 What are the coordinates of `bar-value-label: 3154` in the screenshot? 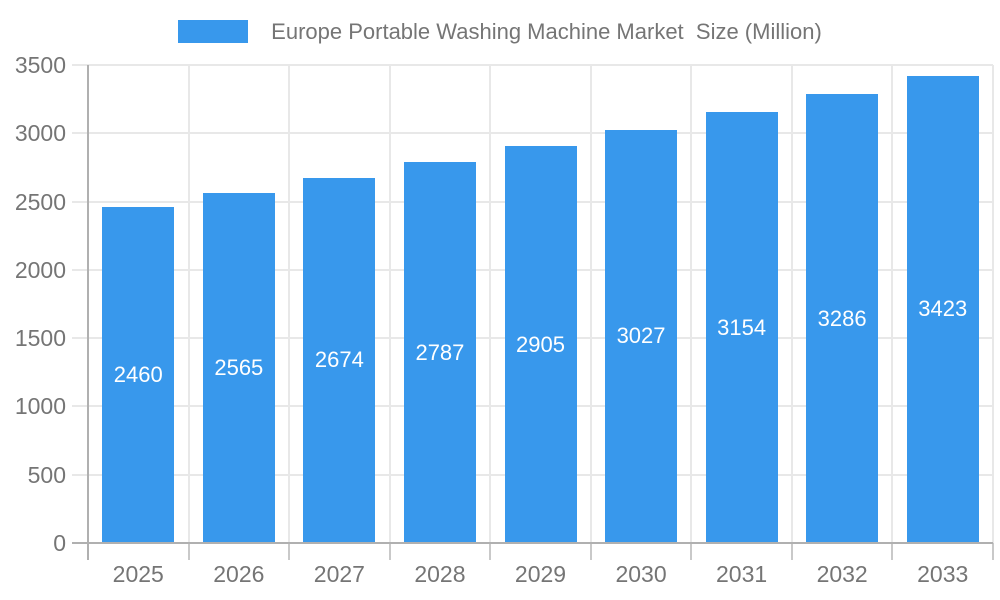 It's located at (742, 327).